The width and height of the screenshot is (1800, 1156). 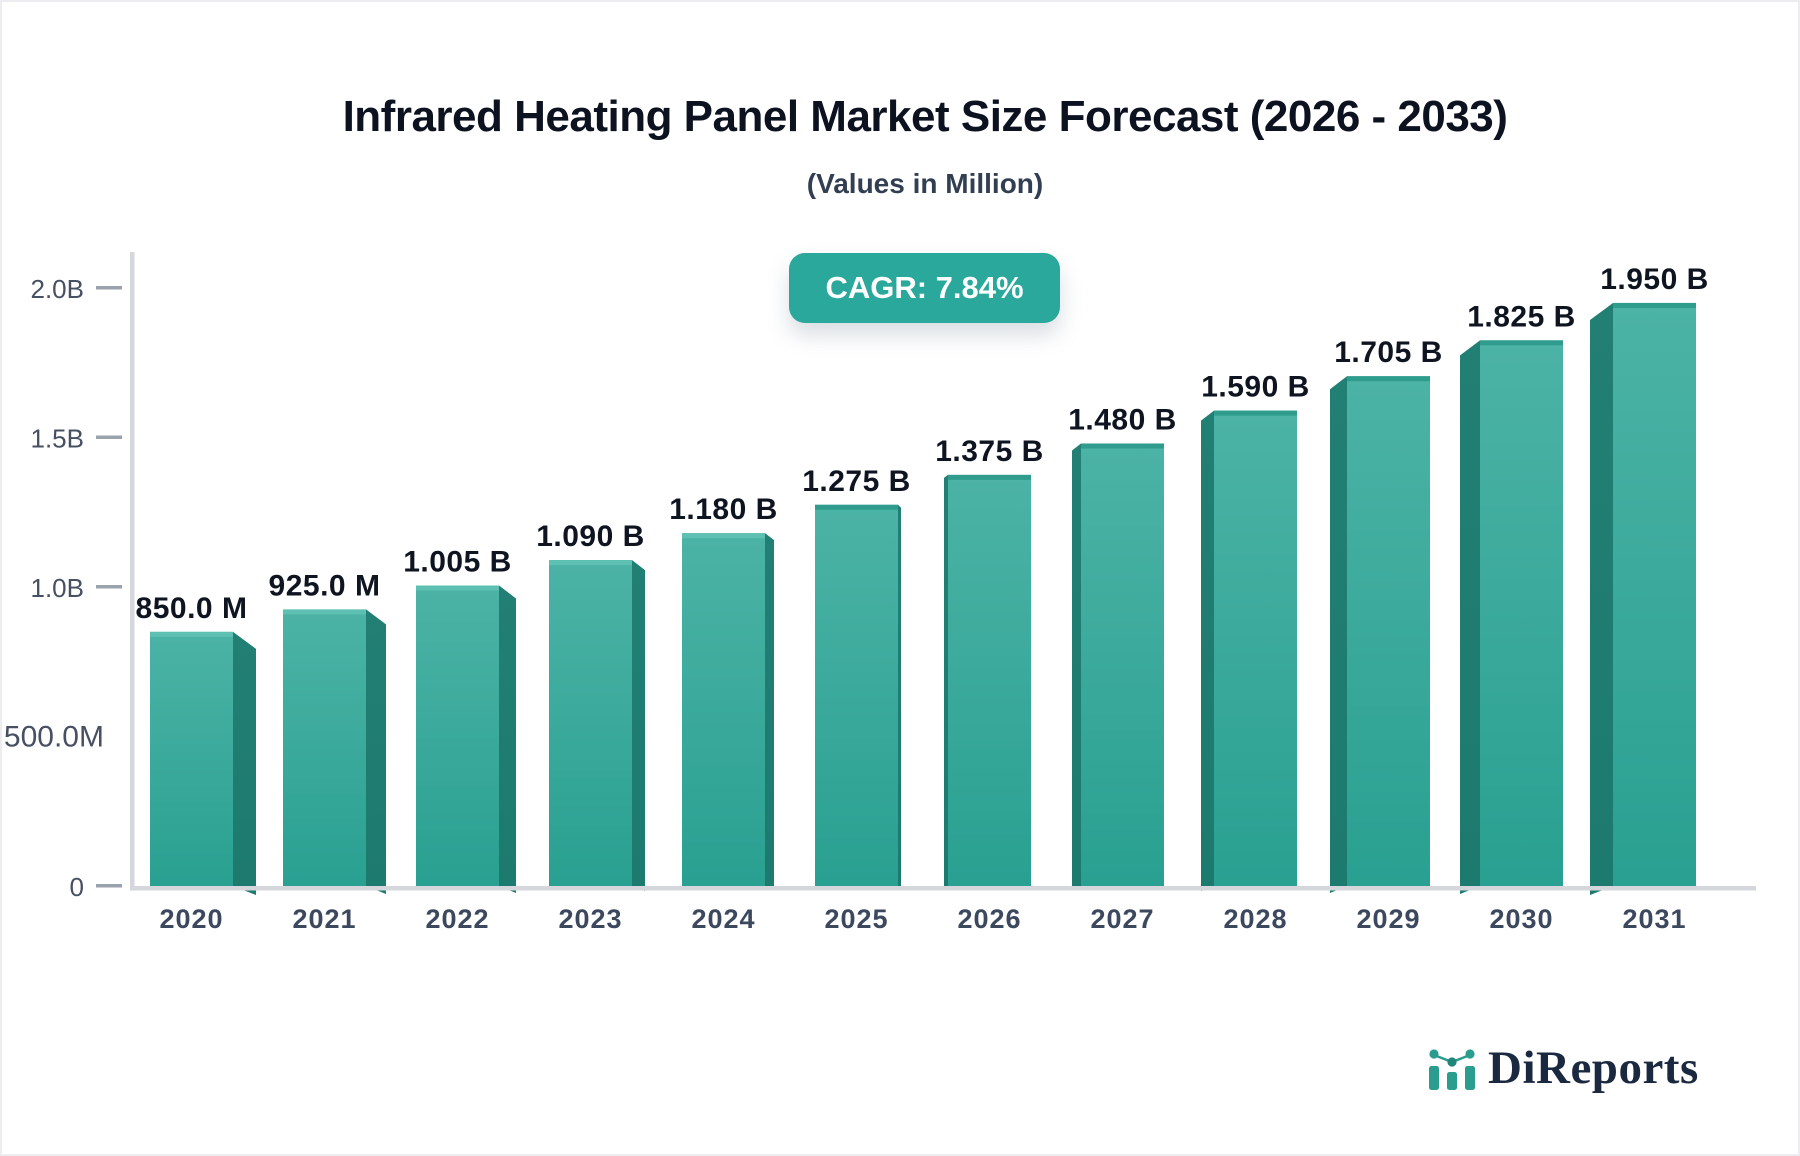 What do you see at coordinates (728, 711) in the screenshot?
I see `bar-2024` at bounding box center [728, 711].